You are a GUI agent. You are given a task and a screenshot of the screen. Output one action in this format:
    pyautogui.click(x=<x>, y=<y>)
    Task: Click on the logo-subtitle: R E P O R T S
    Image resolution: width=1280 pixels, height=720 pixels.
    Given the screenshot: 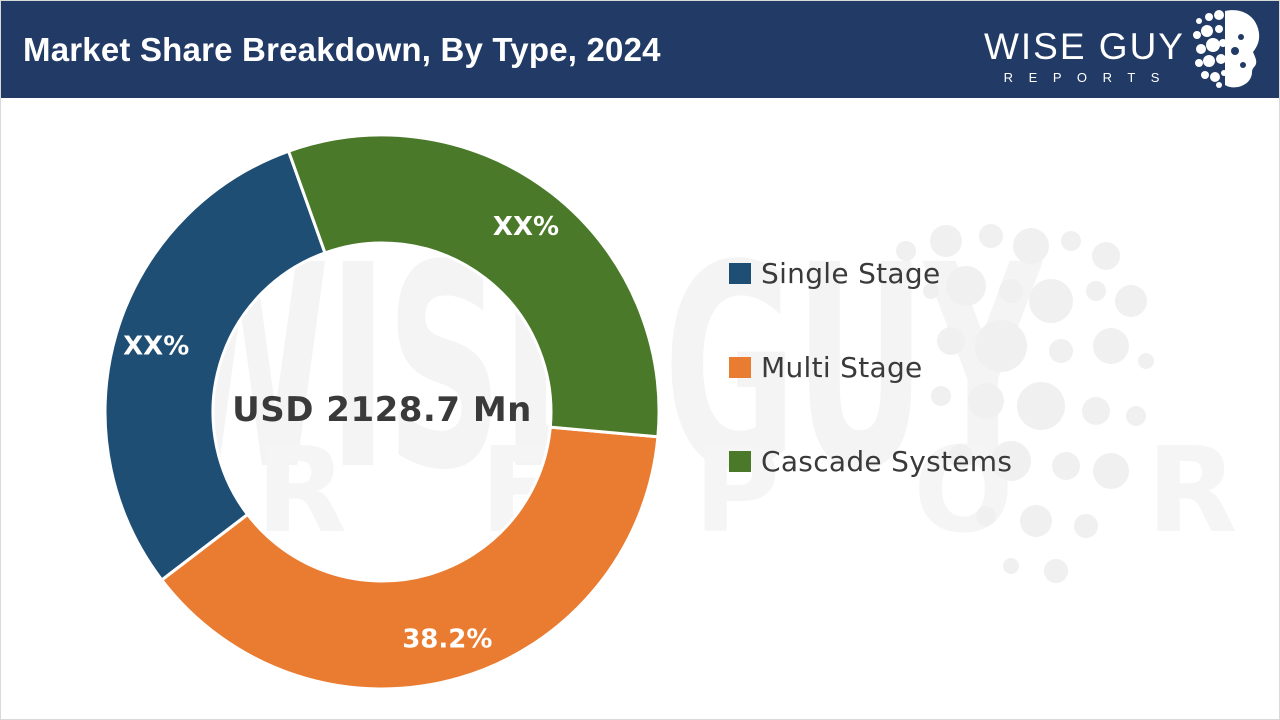 What is the action you would take?
    pyautogui.click(x=1084, y=77)
    